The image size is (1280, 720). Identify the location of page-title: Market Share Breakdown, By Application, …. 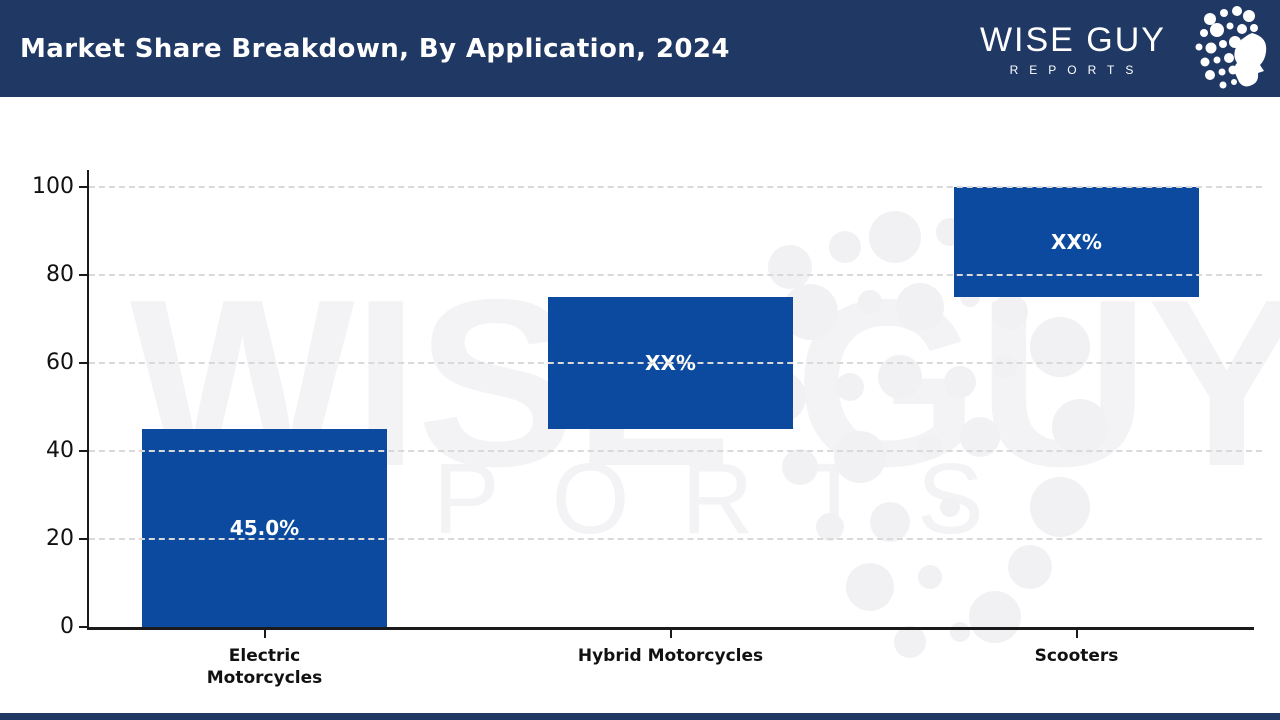
(375, 48).